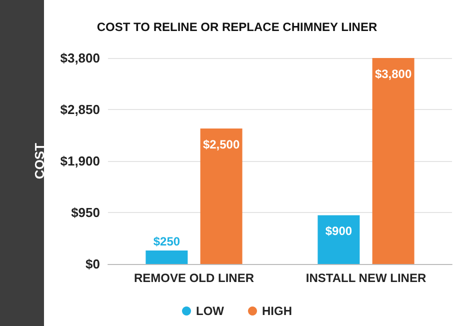  What do you see at coordinates (237, 27) in the screenshot?
I see `chart-title: COST TO RELINE OR REPLACE CHIMNEY LINER` at bounding box center [237, 27].